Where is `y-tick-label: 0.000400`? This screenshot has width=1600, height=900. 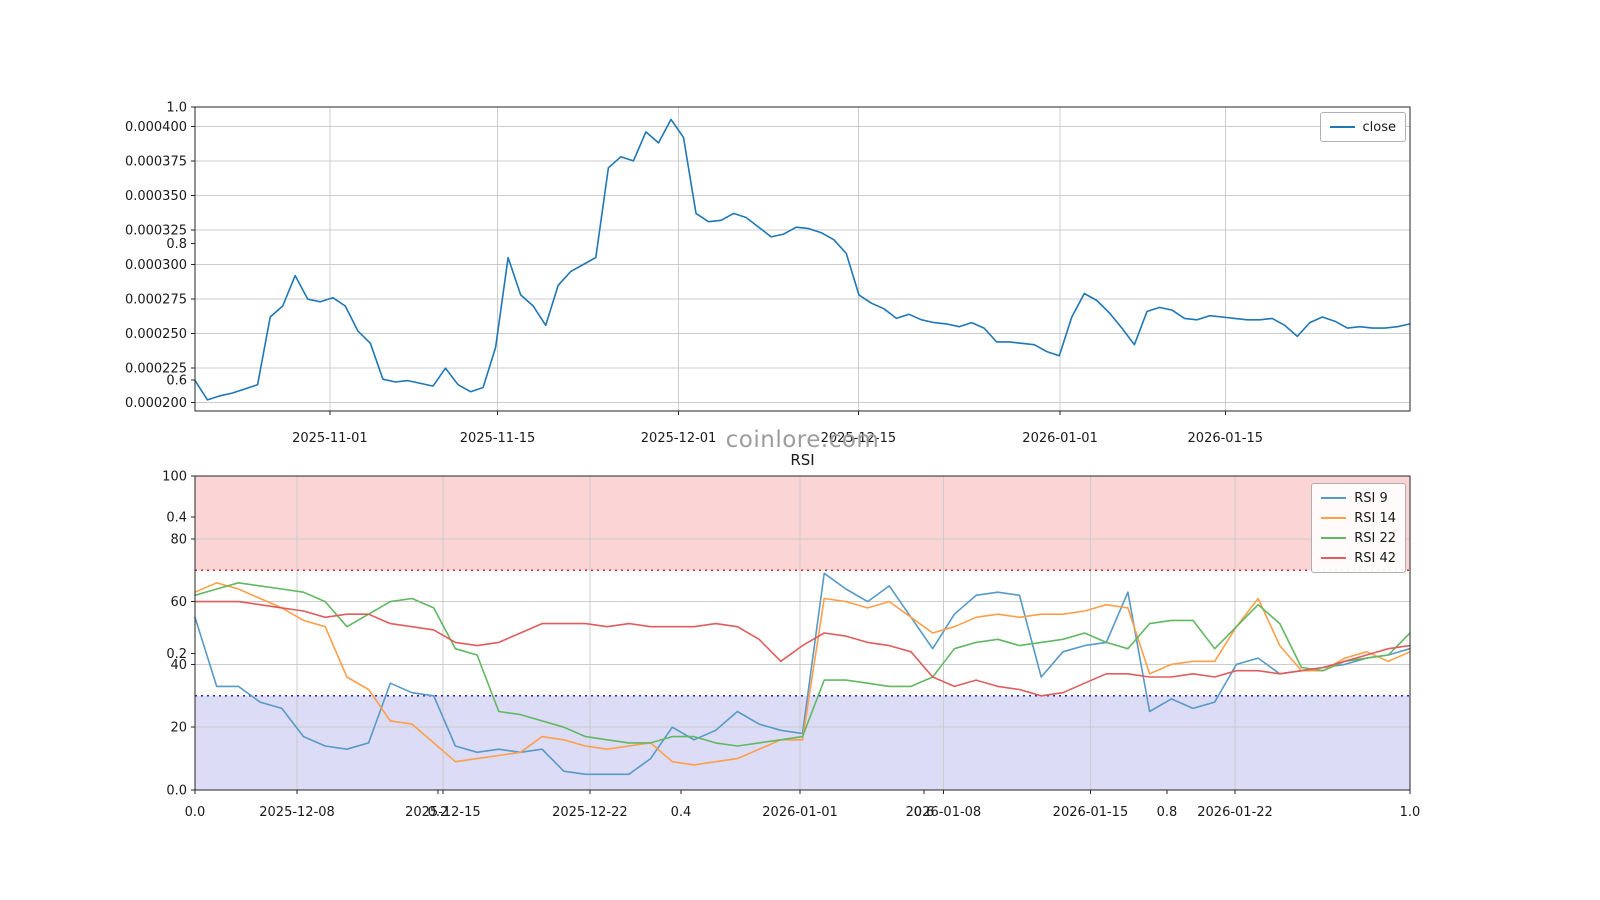
y-tick-label: 0.000400 is located at coordinates (156, 127).